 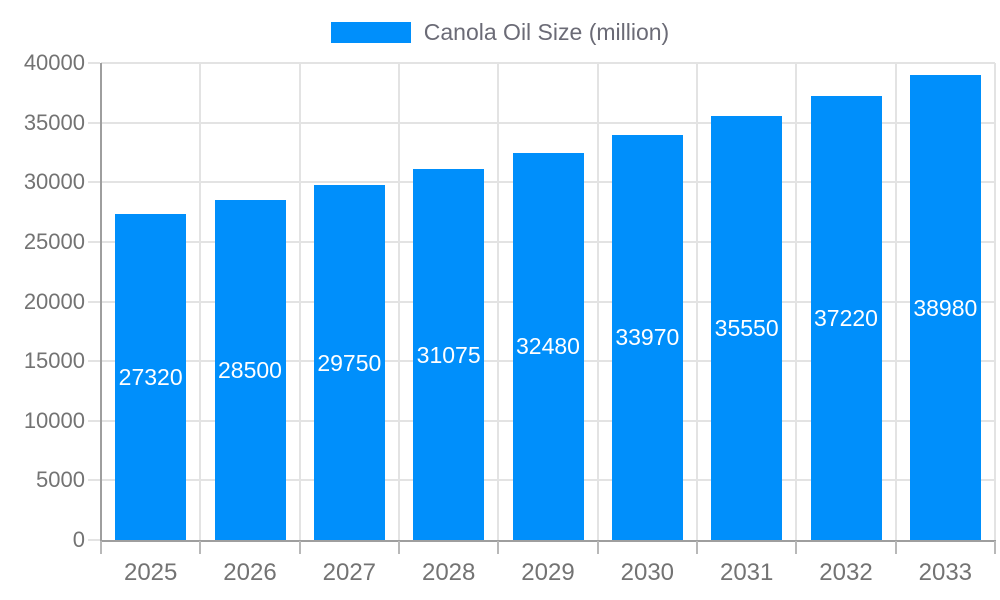 I want to click on x-axis-label: 2026, so click(x=250, y=572).